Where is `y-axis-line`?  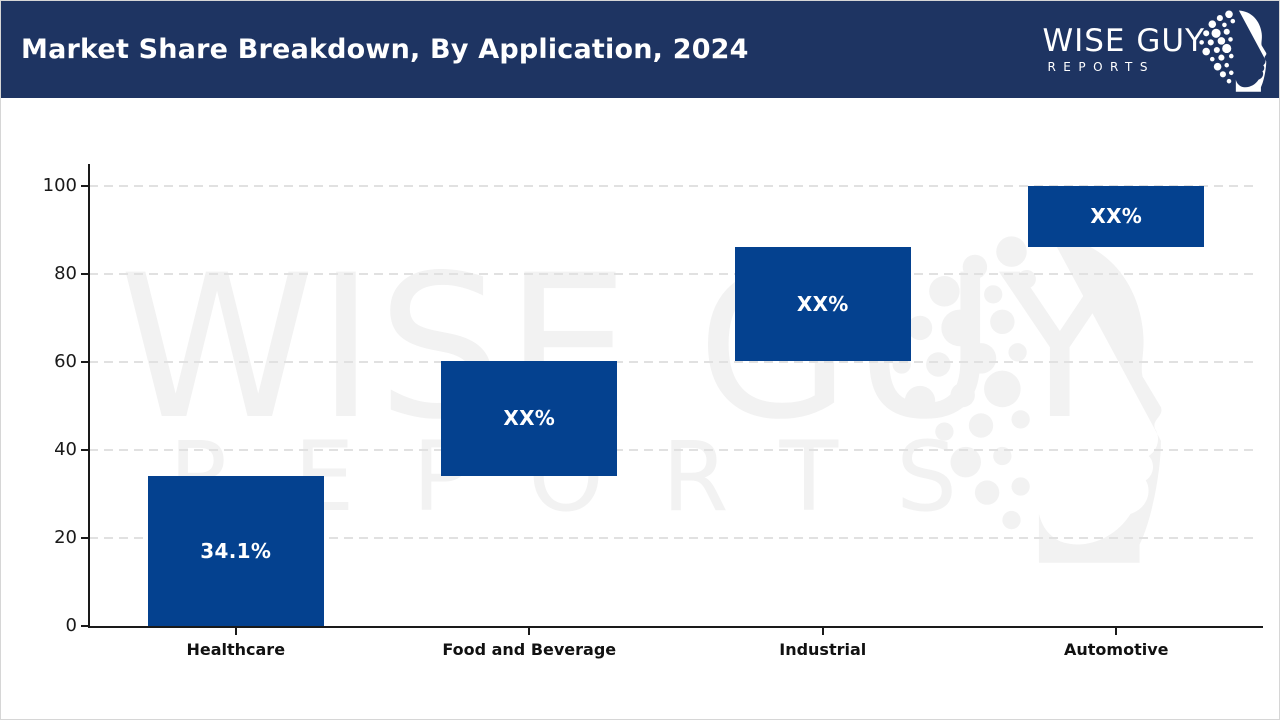 y-axis-line is located at coordinates (89, 396).